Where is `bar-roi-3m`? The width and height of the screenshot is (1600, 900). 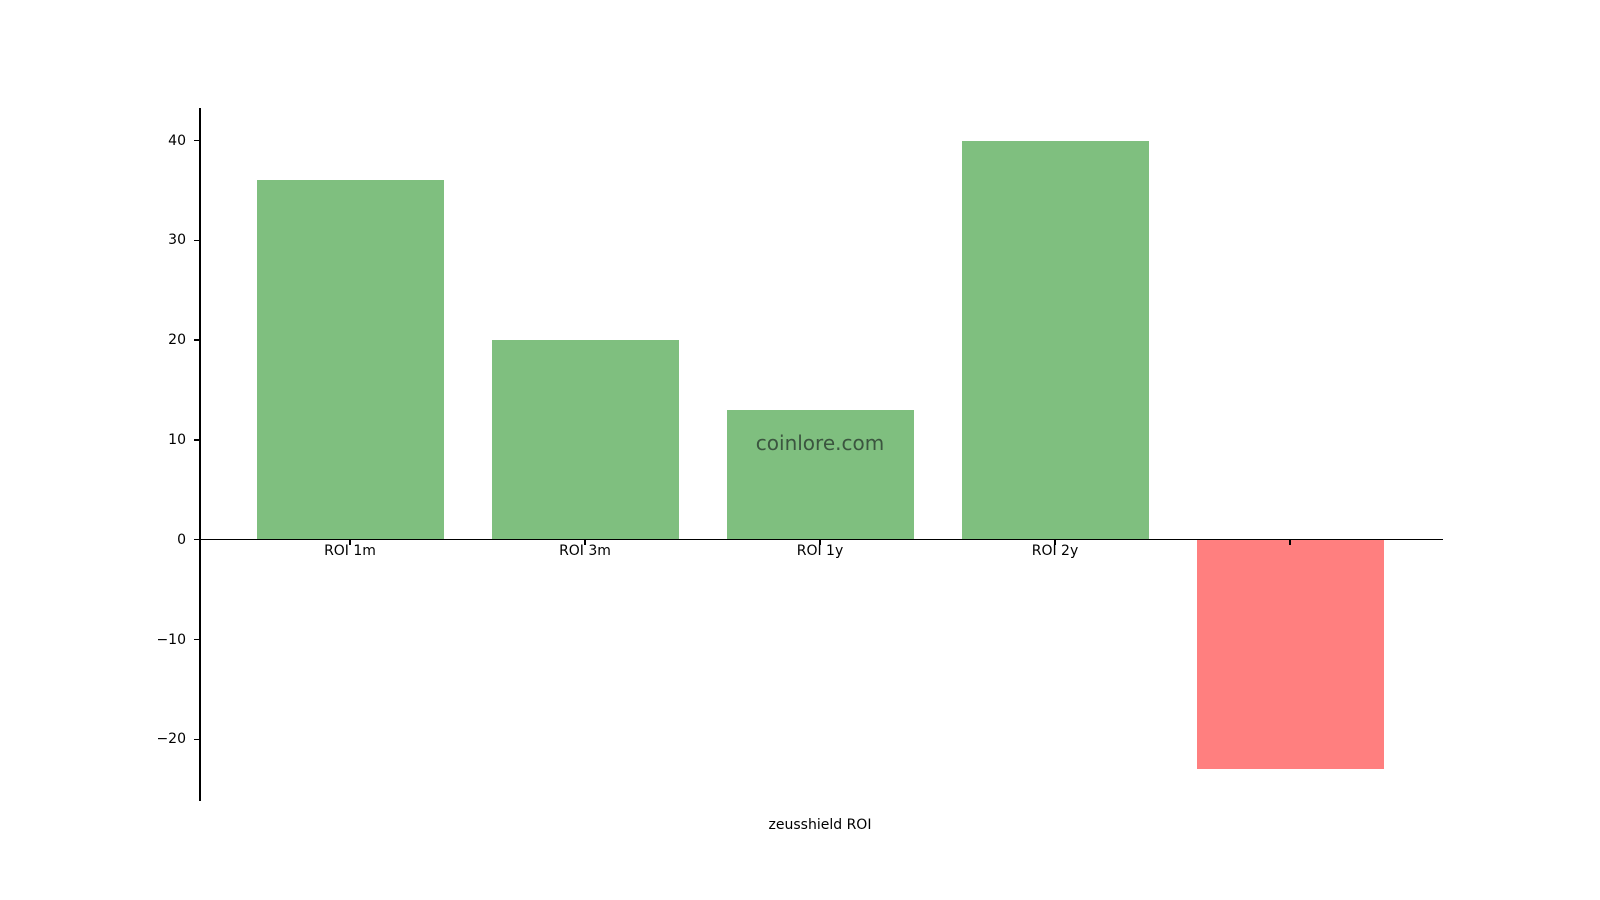 bar-roi-3m is located at coordinates (585, 440).